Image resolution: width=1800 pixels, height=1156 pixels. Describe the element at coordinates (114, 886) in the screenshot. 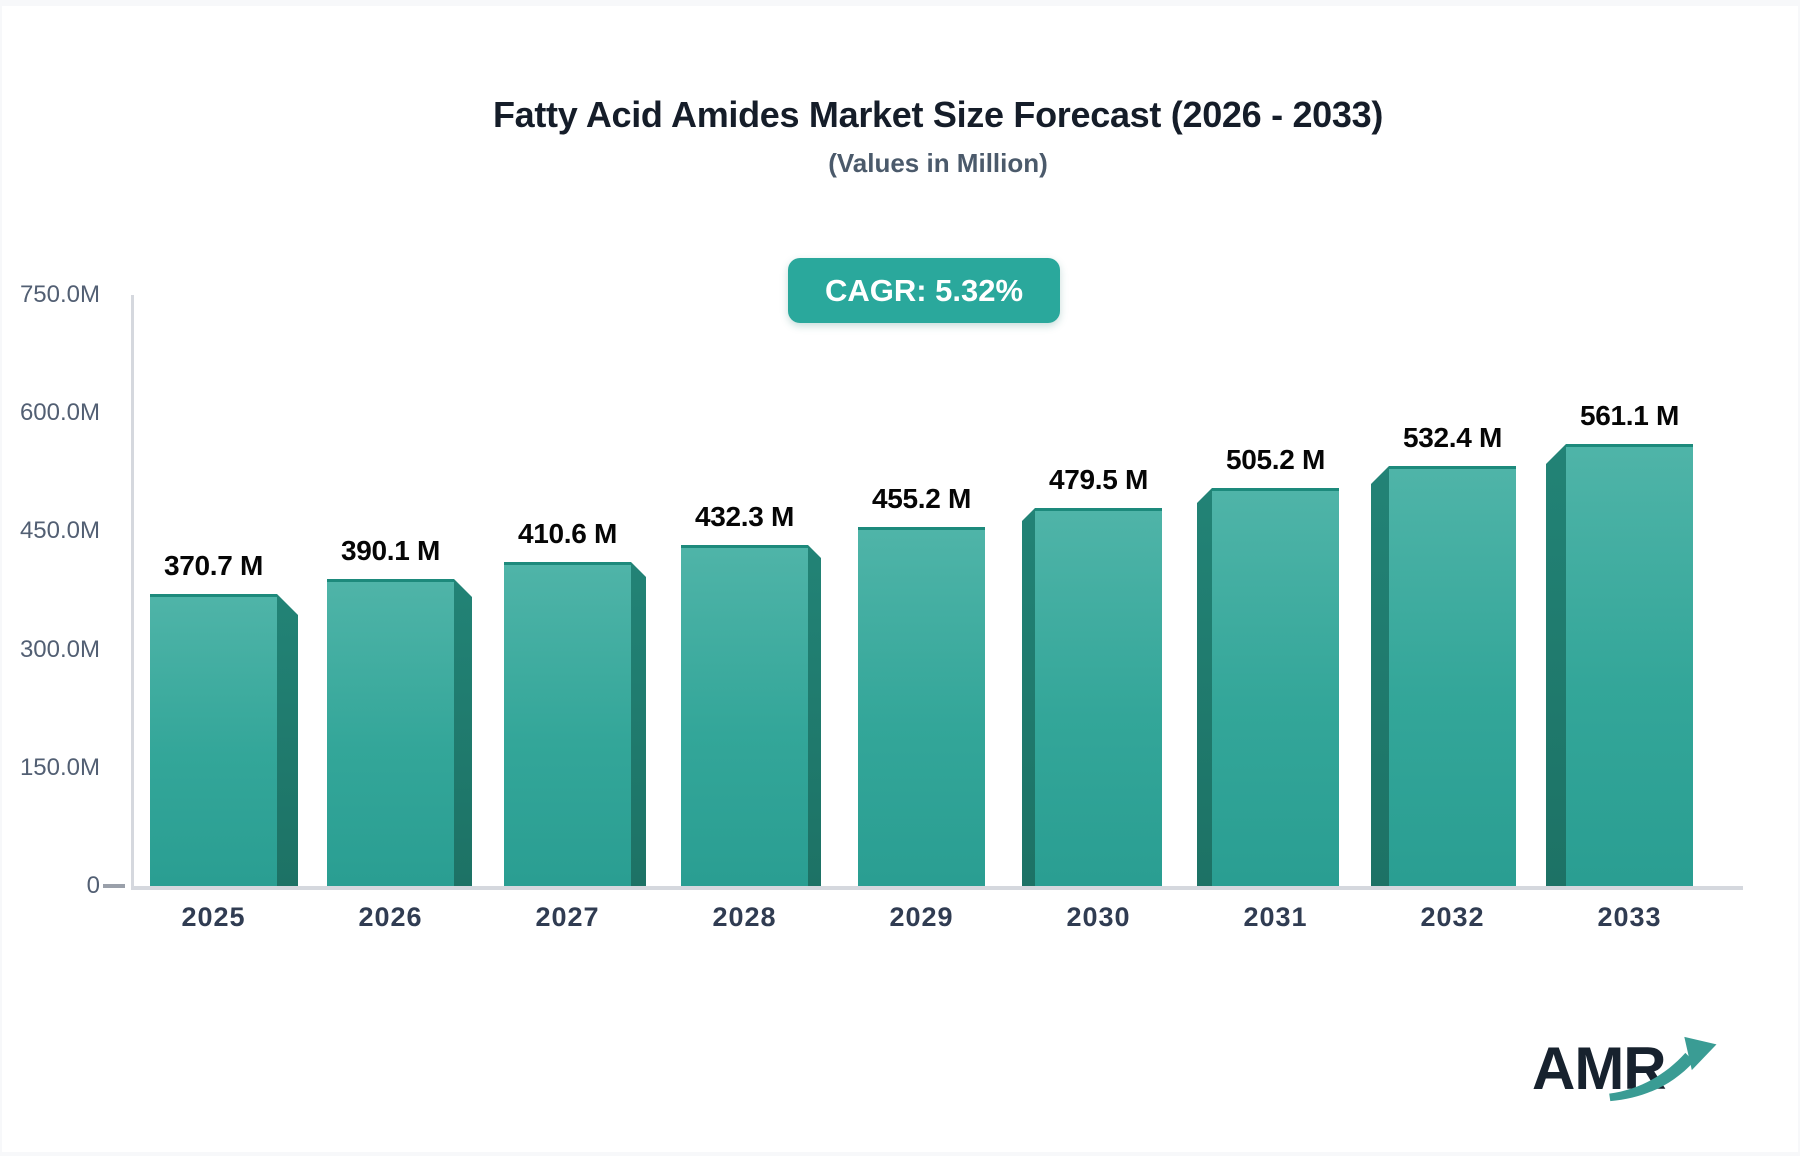

I see `zero-tick-mark` at that location.